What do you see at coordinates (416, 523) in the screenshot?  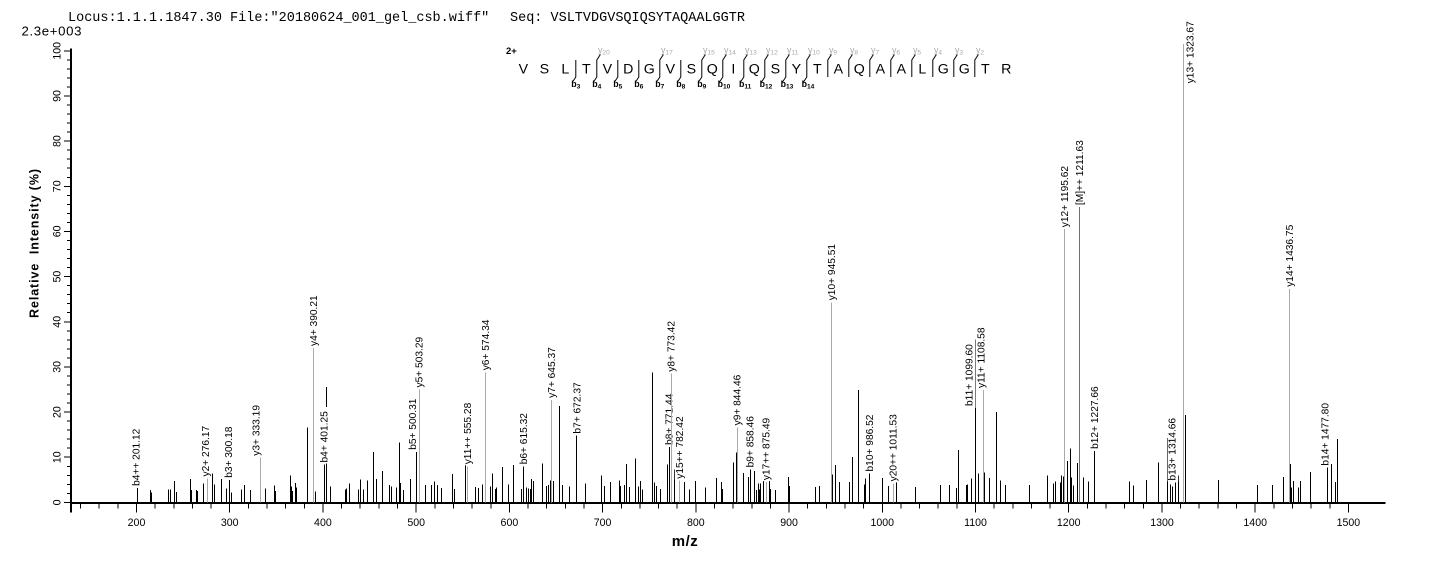 I see `svg-text: 500` at bounding box center [416, 523].